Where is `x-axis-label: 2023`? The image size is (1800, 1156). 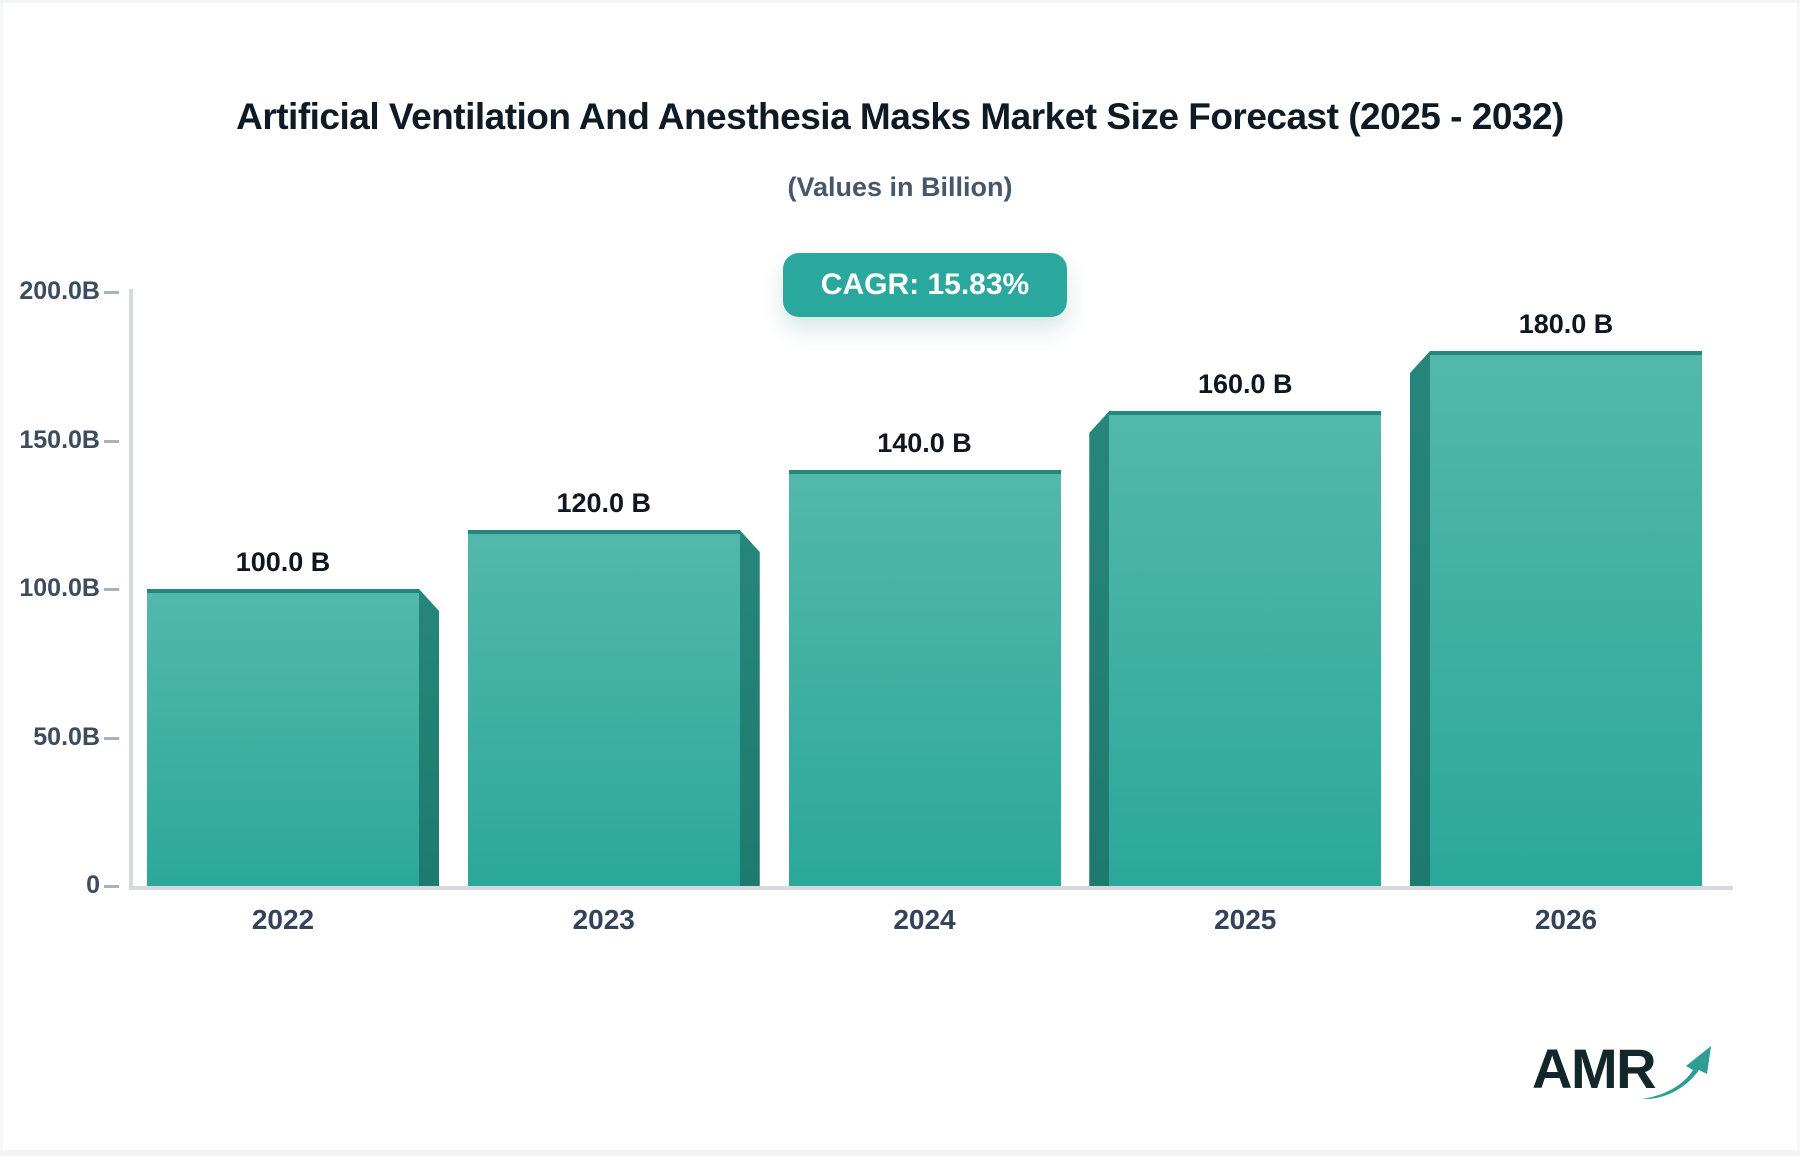
x-axis-label: 2023 is located at coordinates (603, 919).